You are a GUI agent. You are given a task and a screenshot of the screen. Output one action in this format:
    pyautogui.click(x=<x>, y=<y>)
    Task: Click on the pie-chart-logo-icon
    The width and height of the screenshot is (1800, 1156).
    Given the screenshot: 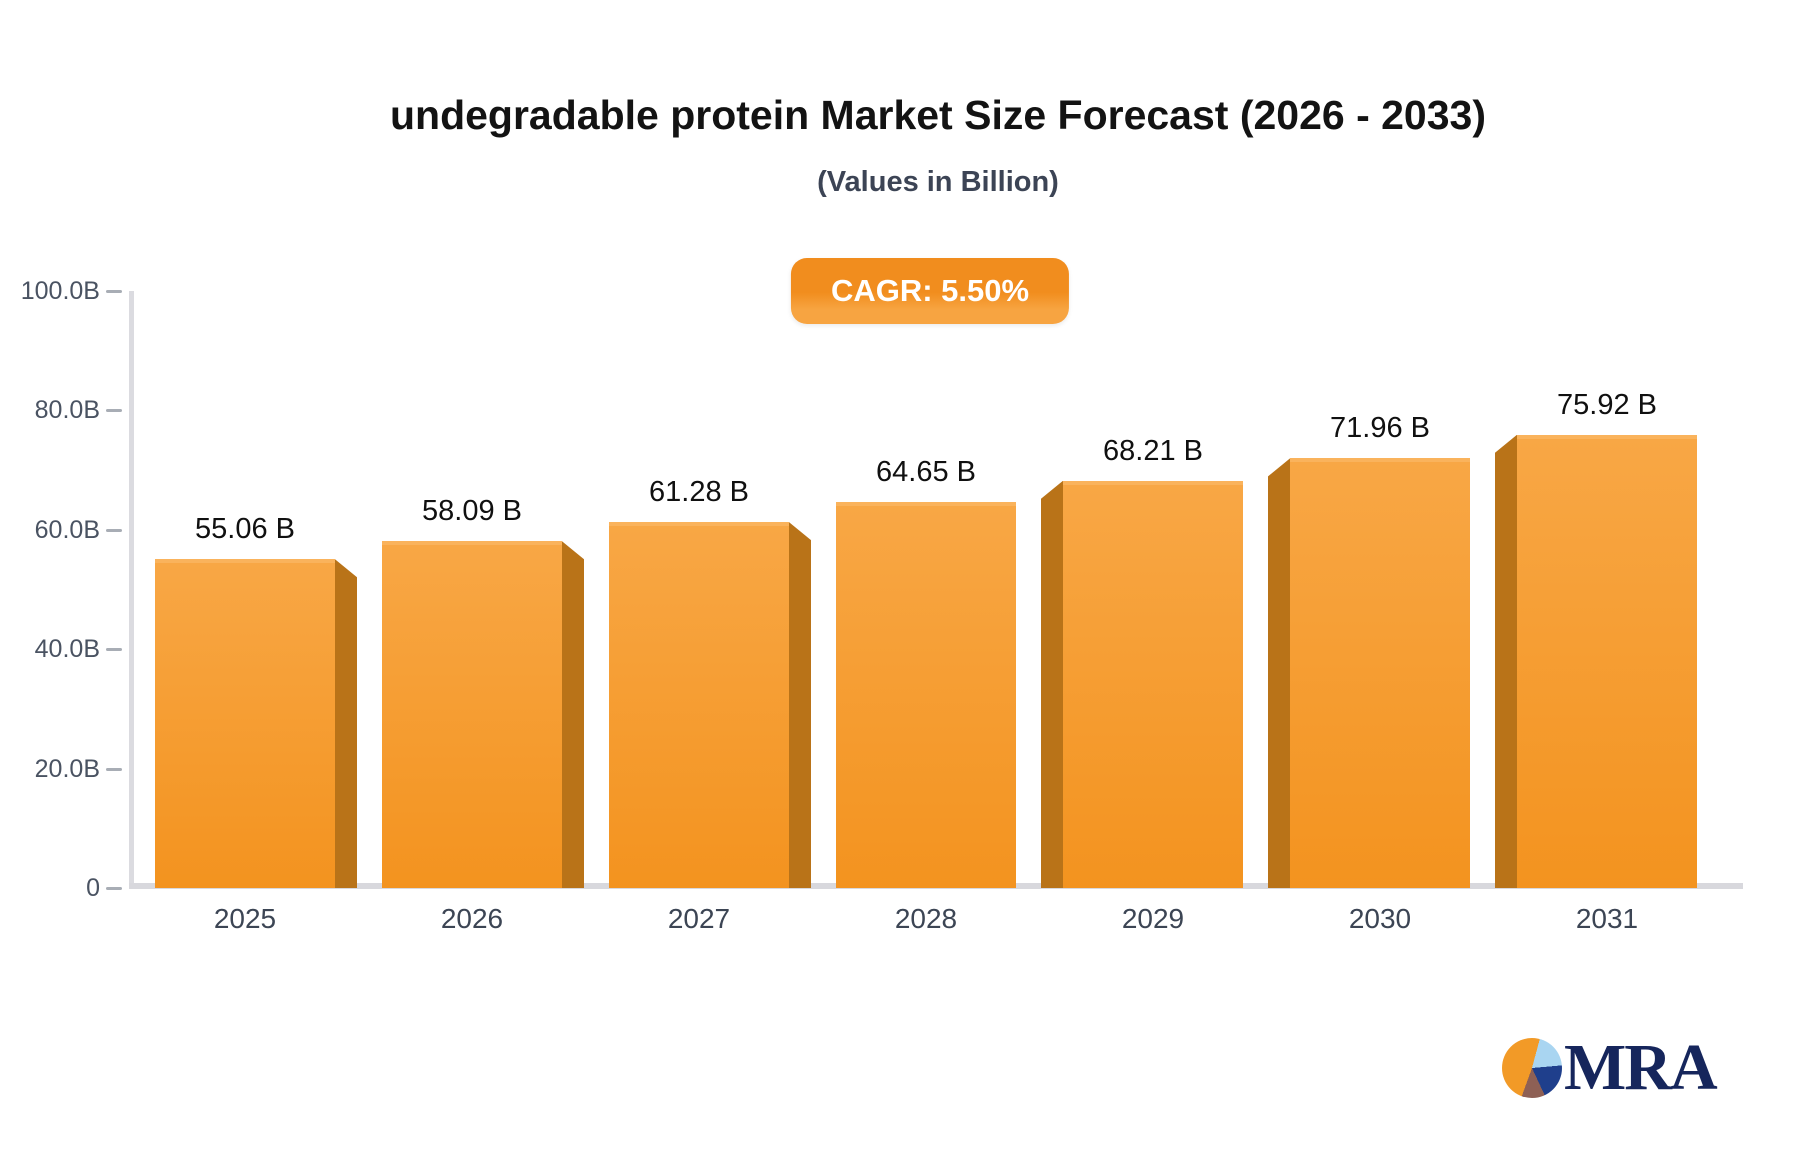 What is the action you would take?
    pyautogui.click(x=1532, y=1068)
    